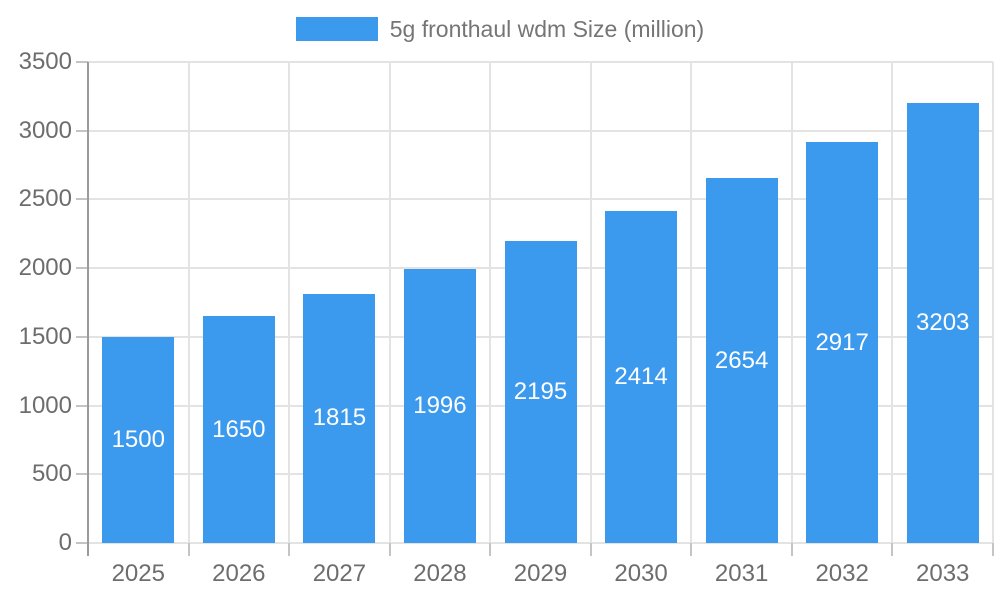  Describe the element at coordinates (45, 130) in the screenshot. I see `y-axis-tick-label: 3000` at that location.